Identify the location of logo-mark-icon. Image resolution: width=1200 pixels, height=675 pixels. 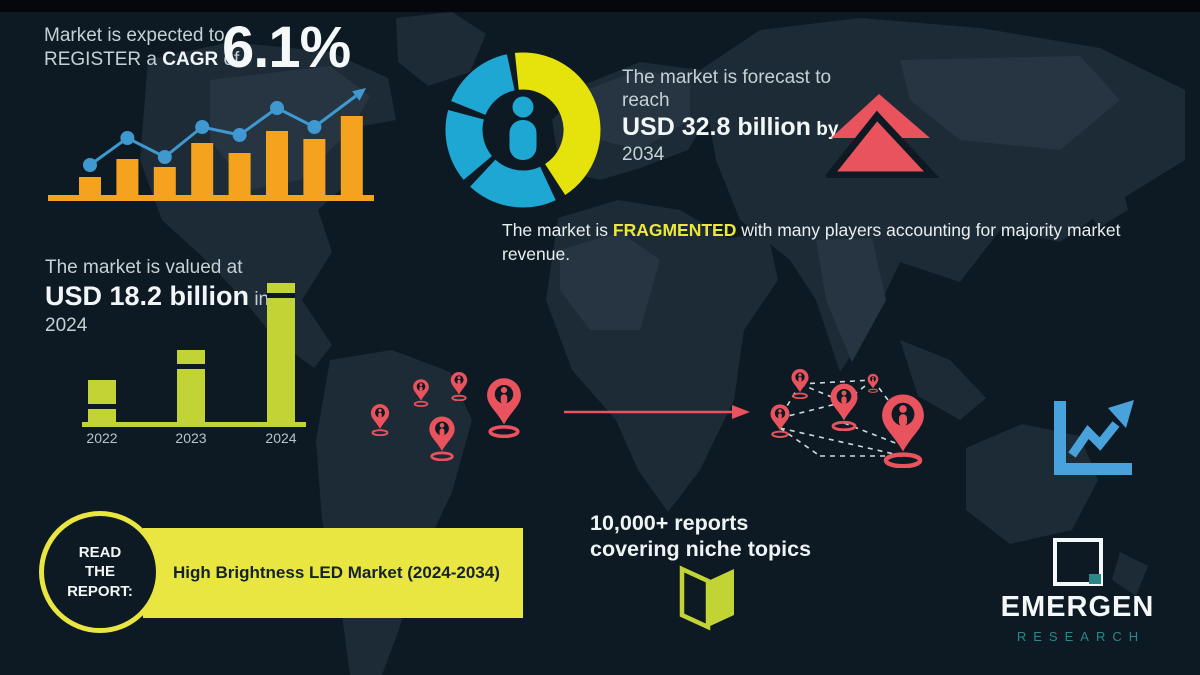
(1077, 562).